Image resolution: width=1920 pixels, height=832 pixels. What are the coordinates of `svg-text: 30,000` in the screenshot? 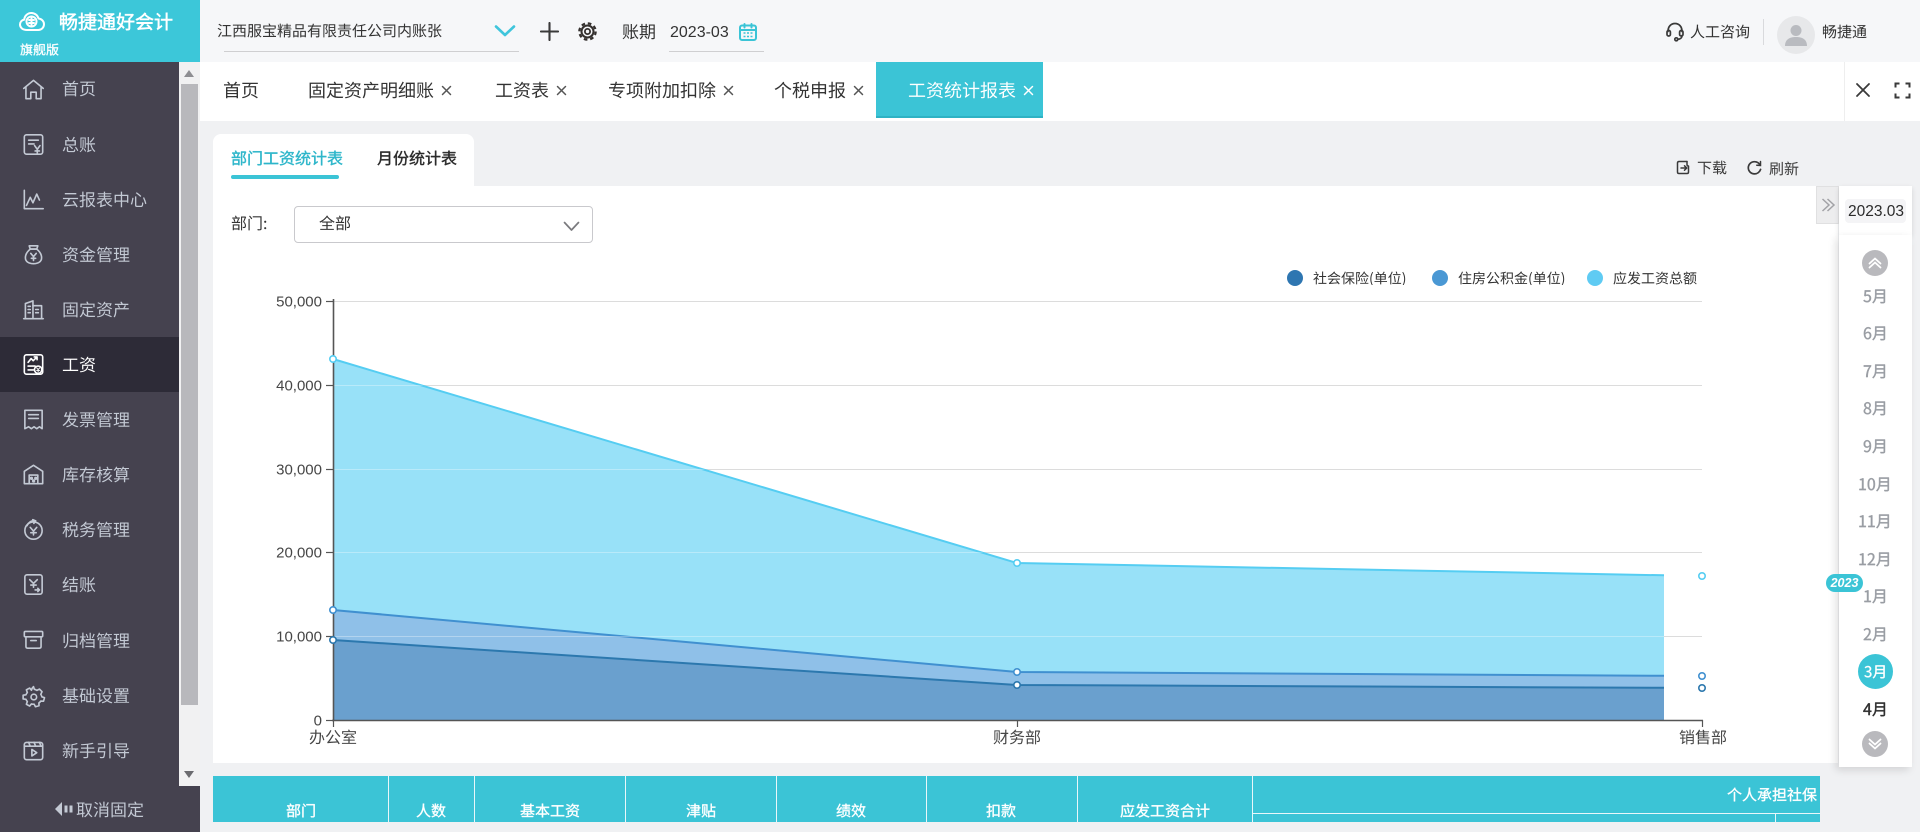 It's located at (299, 470).